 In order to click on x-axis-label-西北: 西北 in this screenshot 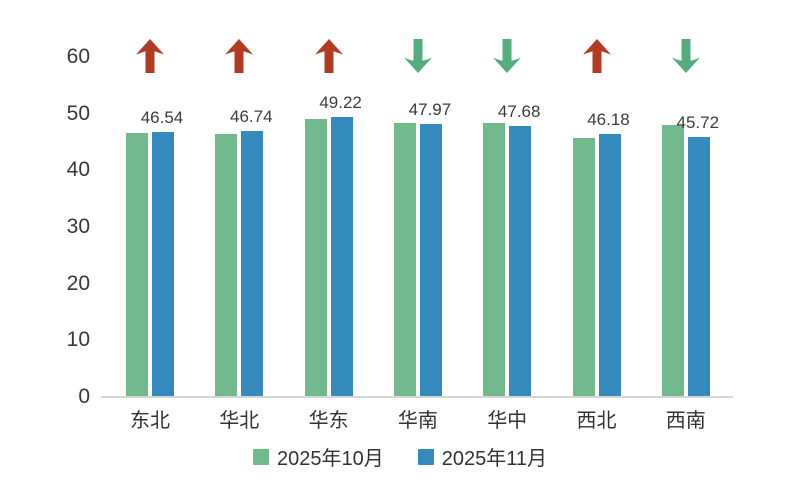, I will do `click(596, 421)`.